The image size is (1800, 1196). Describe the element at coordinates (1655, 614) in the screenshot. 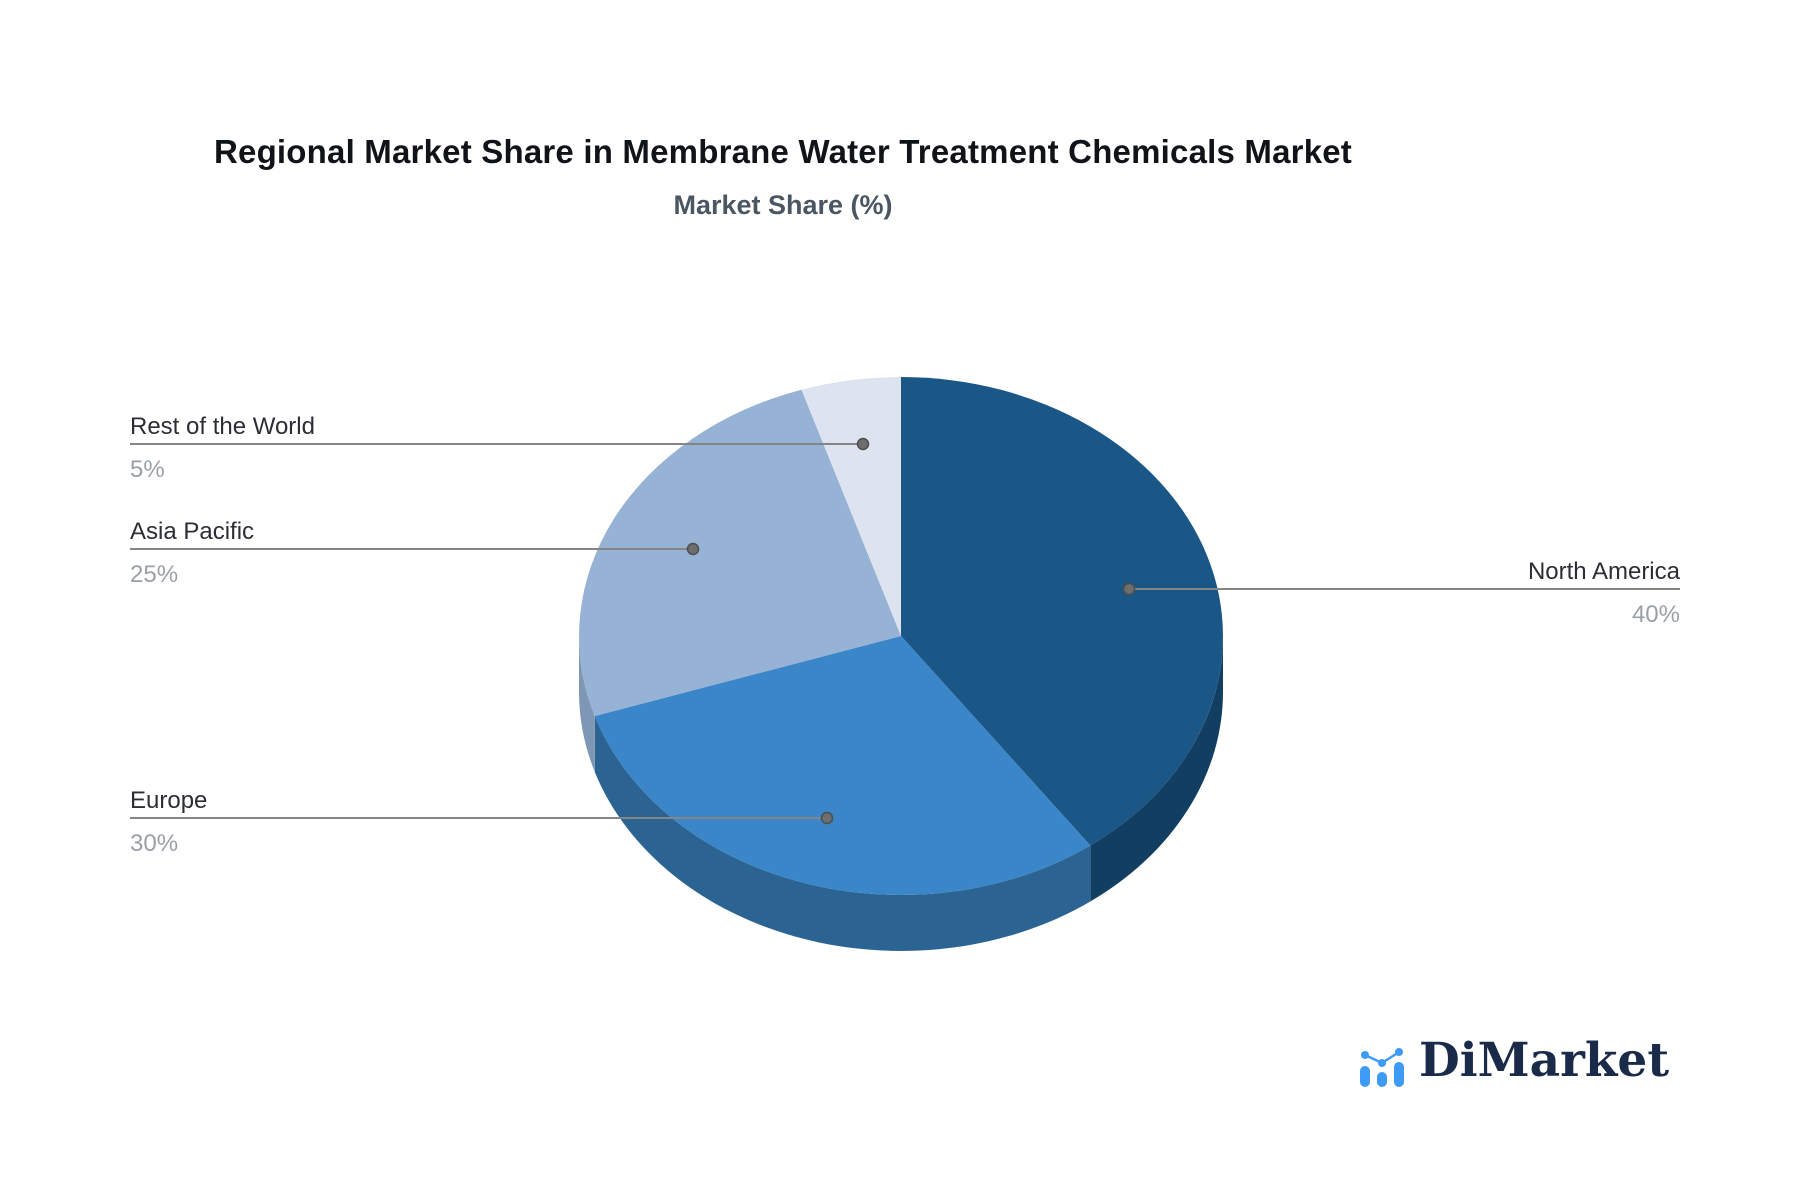

I see `slice-label-value: 40%` at that location.